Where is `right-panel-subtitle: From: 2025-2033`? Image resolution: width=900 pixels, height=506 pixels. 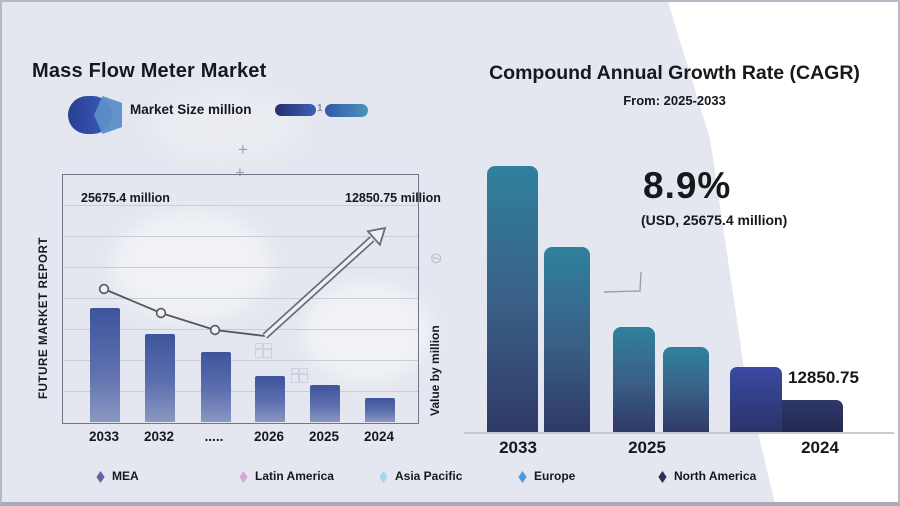 right-panel-subtitle: From: 2025-2033 is located at coordinates (674, 100).